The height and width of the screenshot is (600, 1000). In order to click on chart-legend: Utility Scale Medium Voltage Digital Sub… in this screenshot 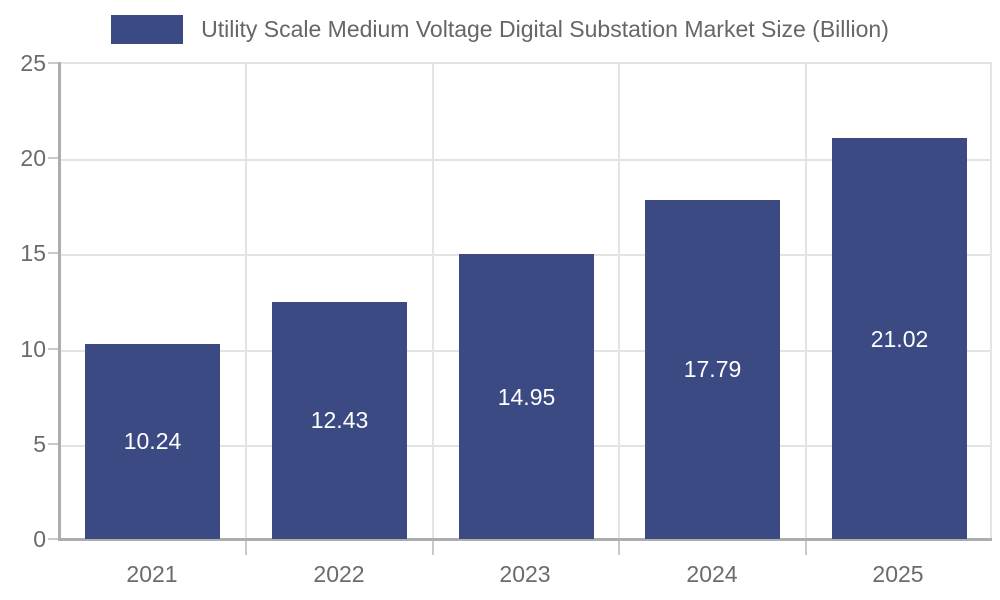, I will do `click(500, 29)`.